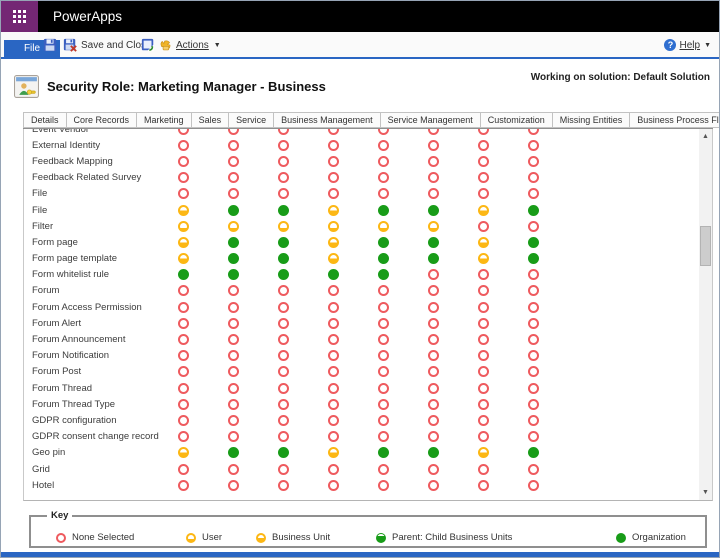 The image size is (720, 558). I want to click on tab-business-process-flows: Business Process Flows, so click(674, 120).